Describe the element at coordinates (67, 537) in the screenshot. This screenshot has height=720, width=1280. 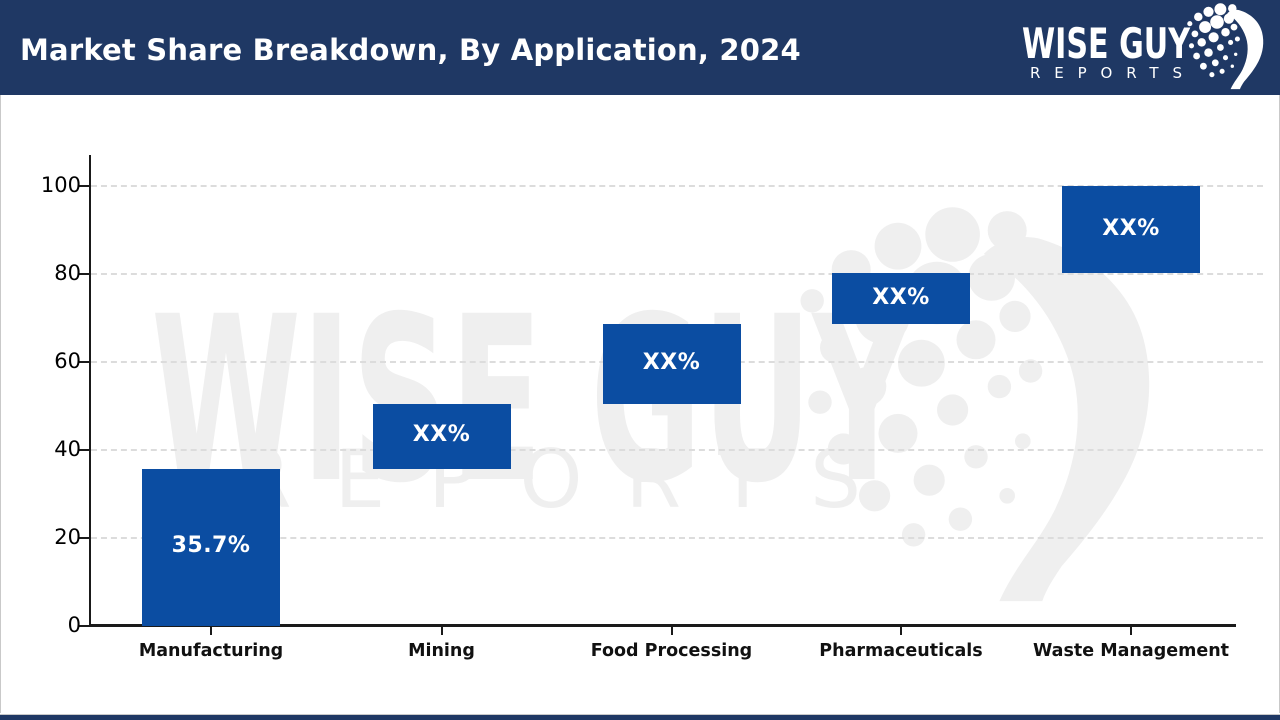
I see `y-tick-label-20: 20` at that location.